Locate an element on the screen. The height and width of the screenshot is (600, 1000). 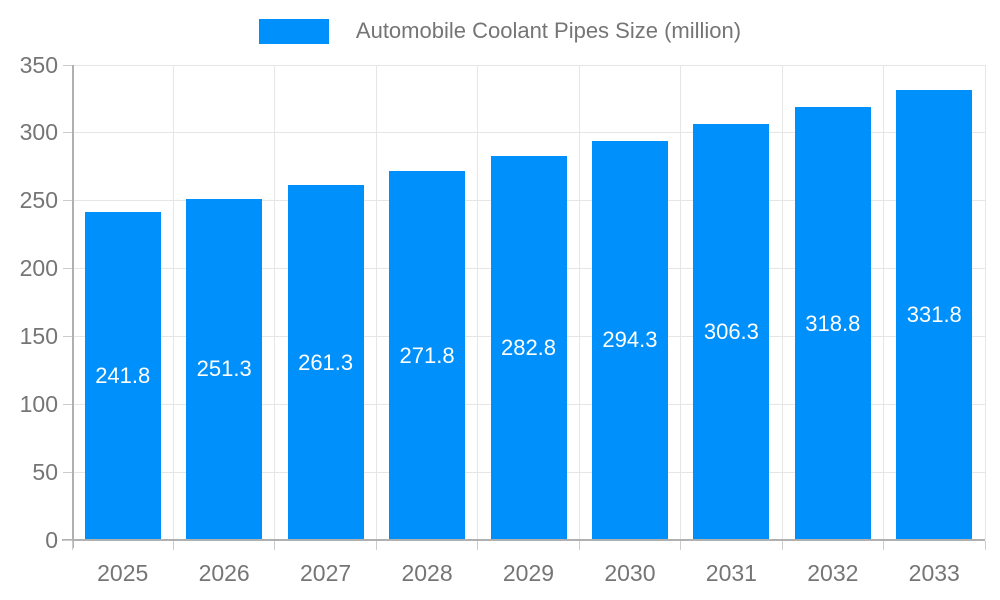
bar: 251.3 is located at coordinates (224, 369).